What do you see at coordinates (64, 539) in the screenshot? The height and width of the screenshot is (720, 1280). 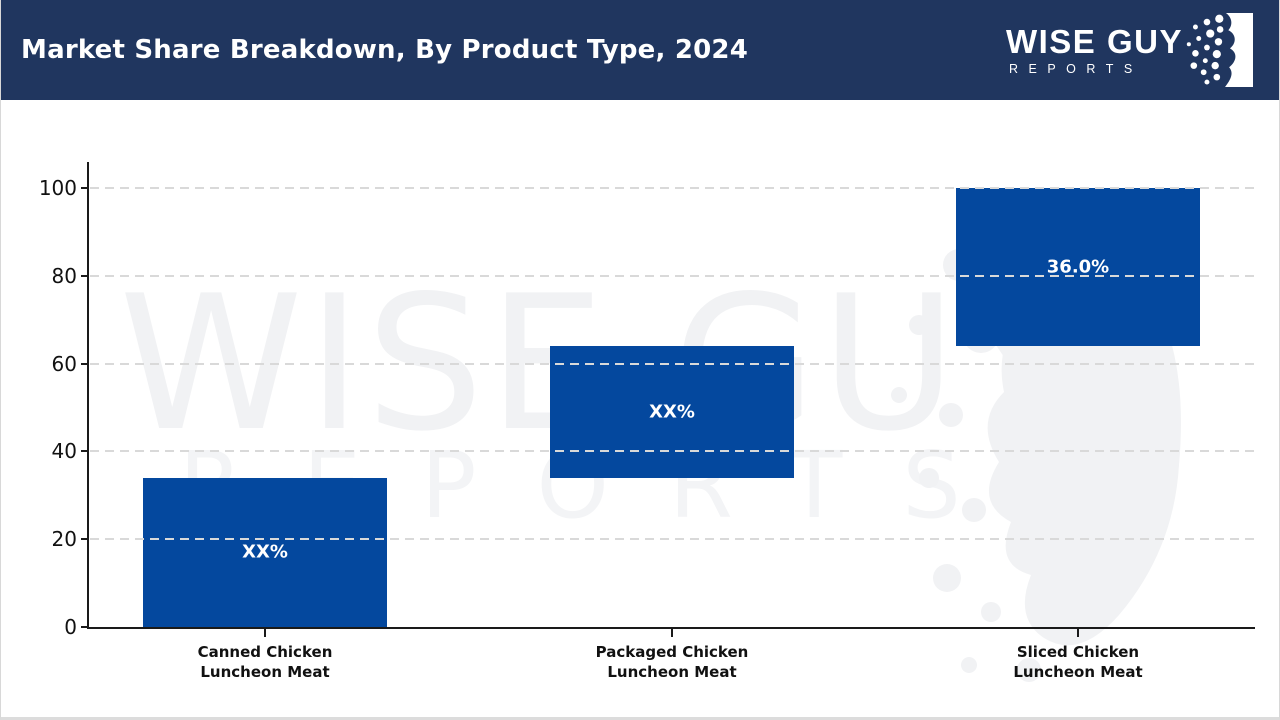 I see `y-tick-label: 20` at bounding box center [64, 539].